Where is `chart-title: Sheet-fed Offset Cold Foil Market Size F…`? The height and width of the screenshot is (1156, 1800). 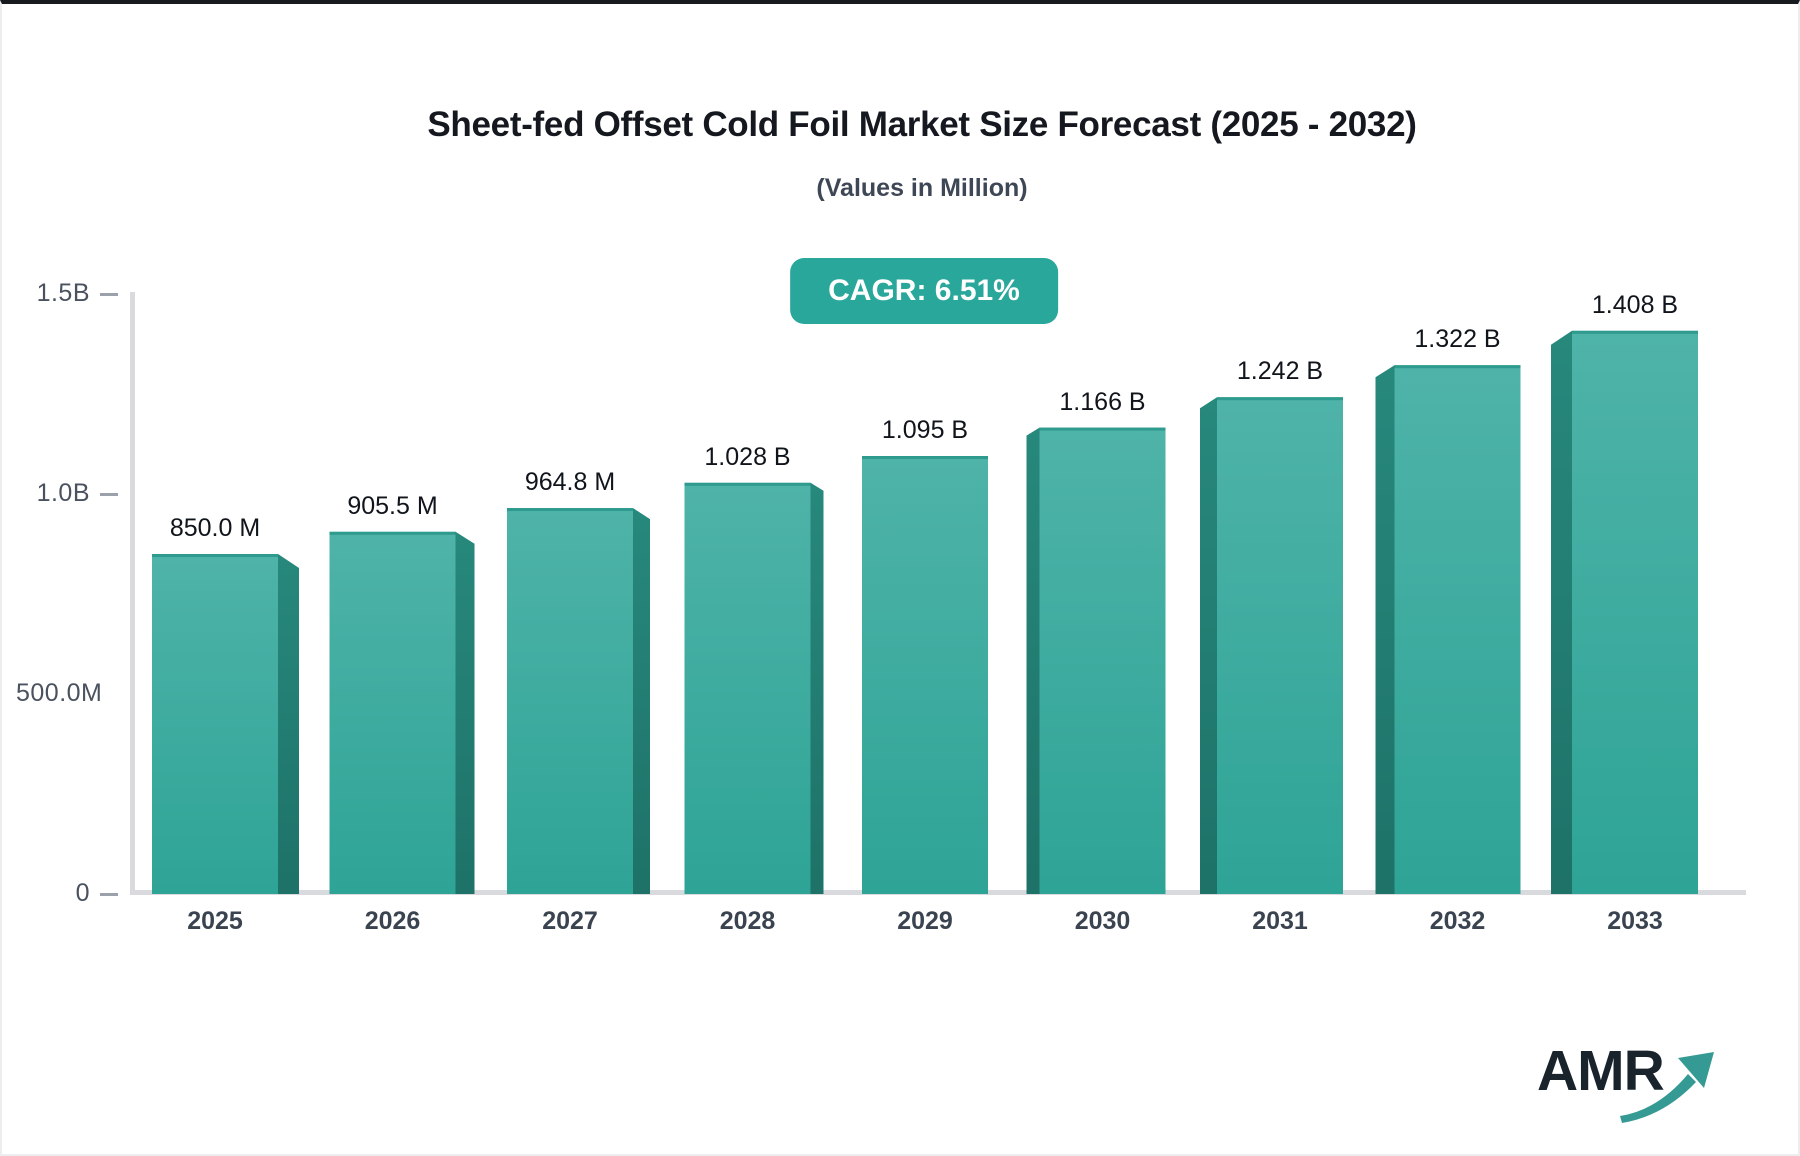
chart-title: Sheet-fed Offset Cold Foil Market Size F… is located at coordinates (922, 124).